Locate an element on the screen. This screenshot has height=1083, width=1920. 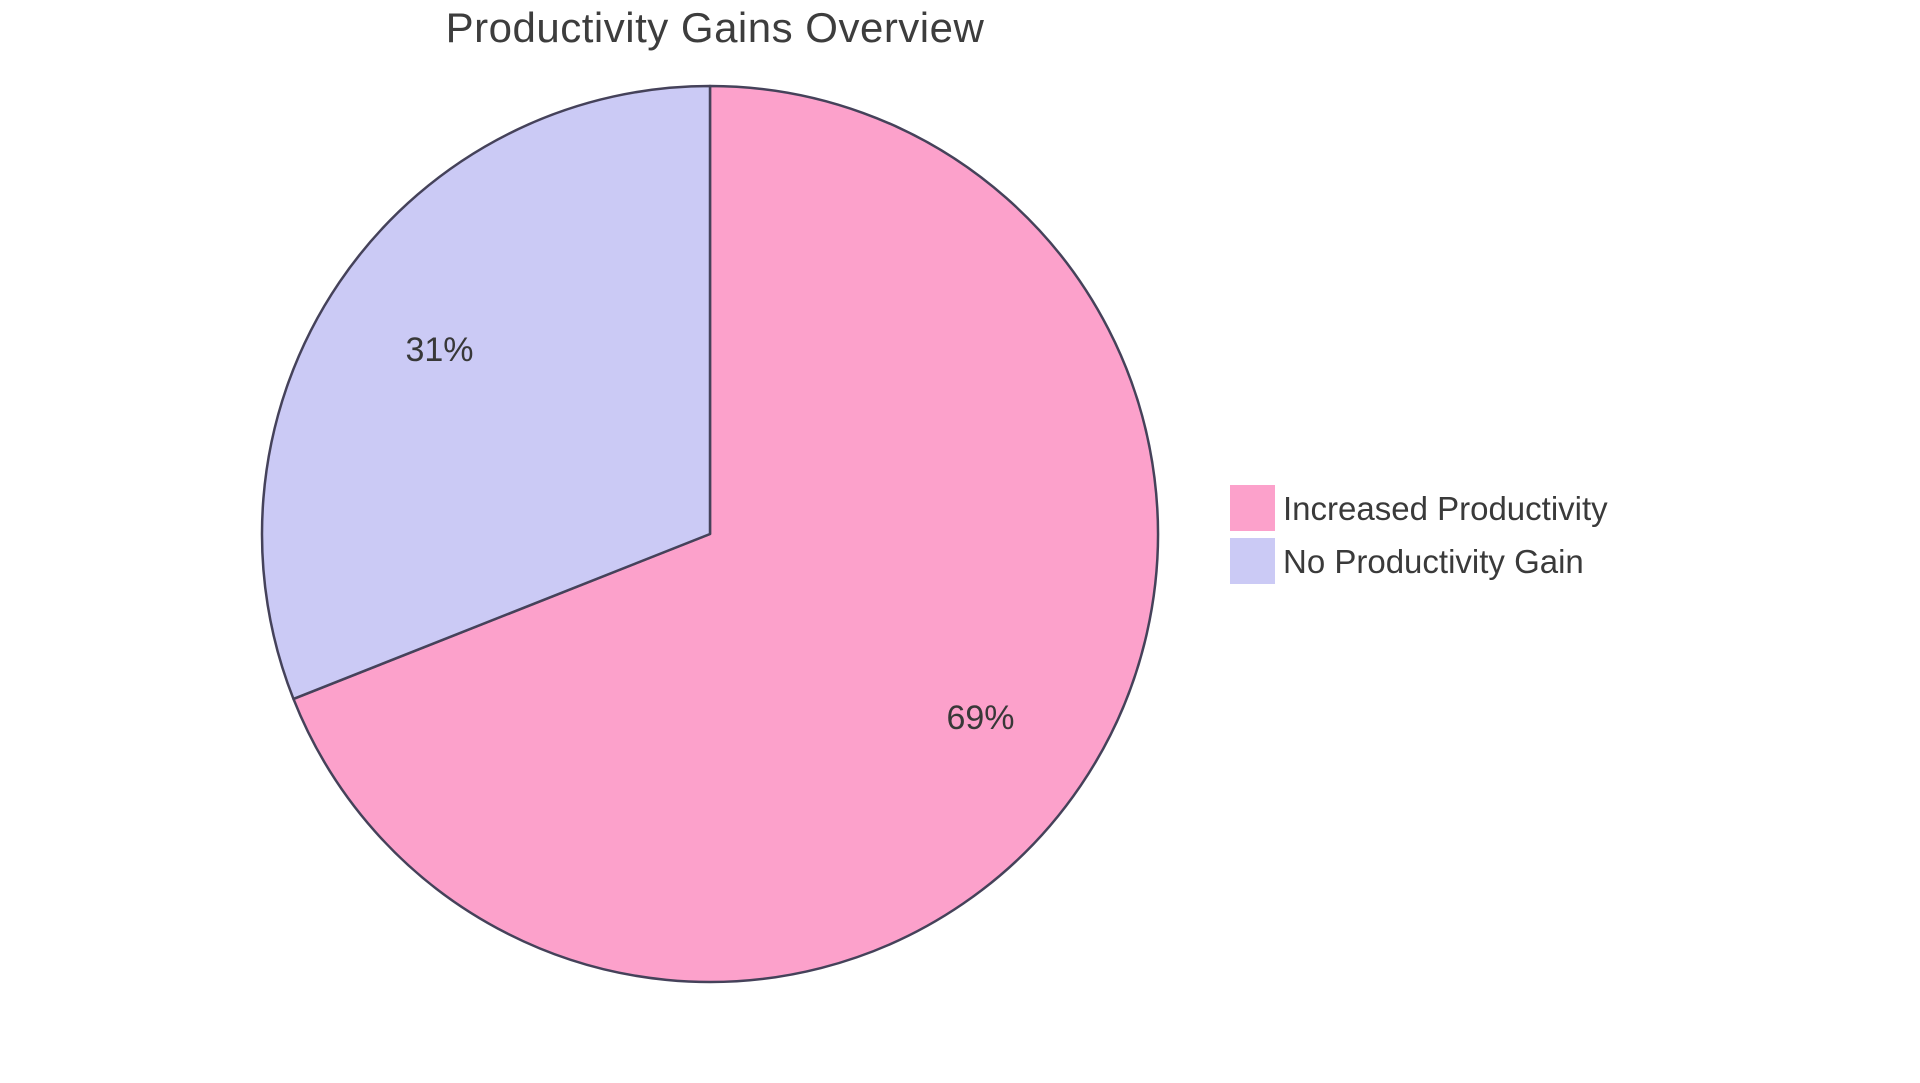
pie-slice-percentage-label: 31% is located at coordinates (439, 350).